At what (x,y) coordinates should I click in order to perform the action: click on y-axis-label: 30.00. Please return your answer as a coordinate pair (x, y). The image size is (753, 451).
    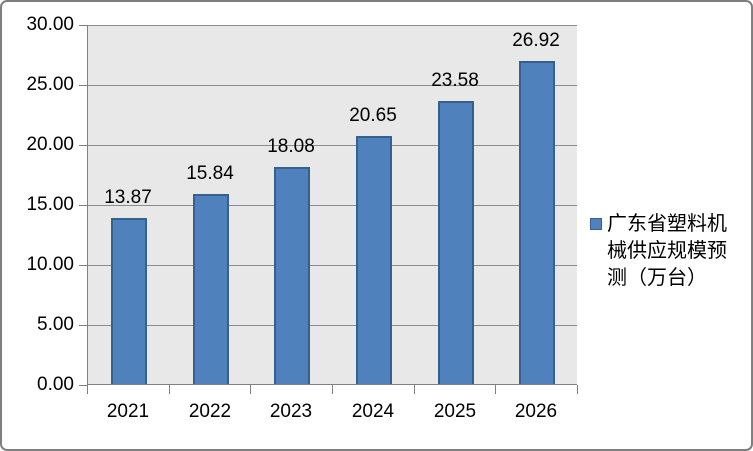
    Looking at the image, I should click on (50, 24).